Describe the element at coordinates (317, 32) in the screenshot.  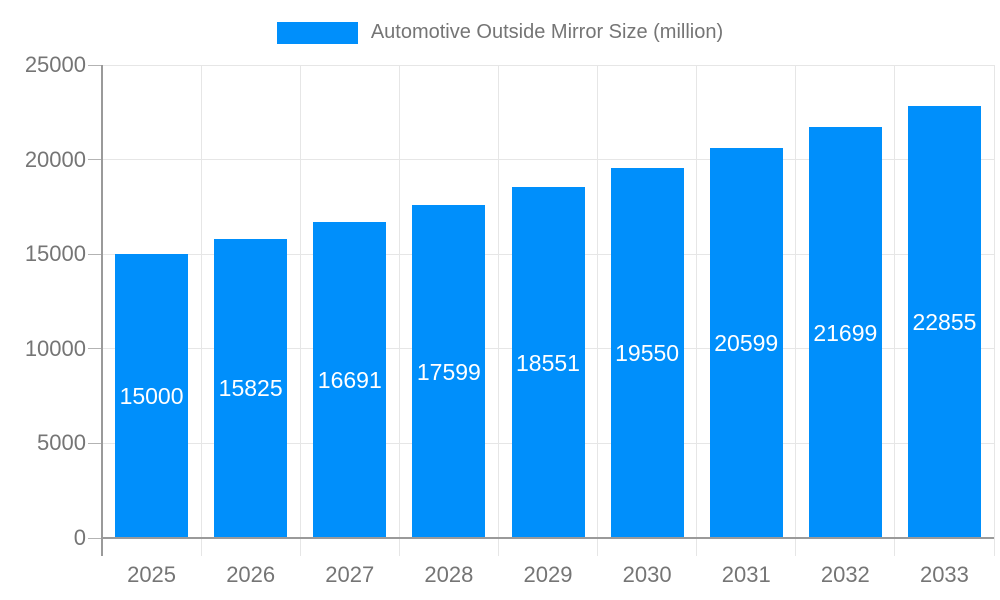
I see `legend-swatch-icon` at that location.